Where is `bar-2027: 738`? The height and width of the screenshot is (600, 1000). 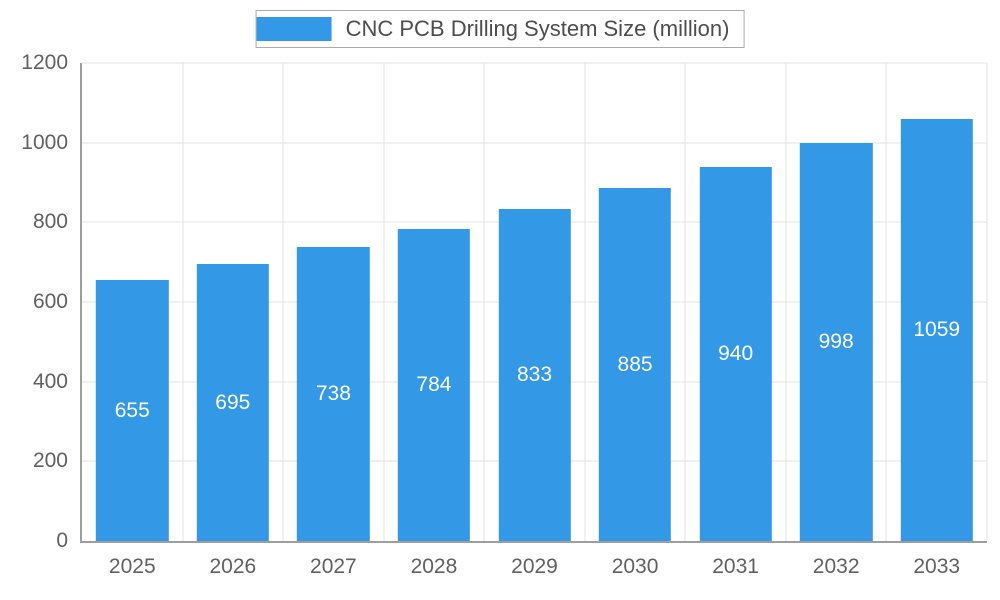
bar-2027: 738 is located at coordinates (333, 394).